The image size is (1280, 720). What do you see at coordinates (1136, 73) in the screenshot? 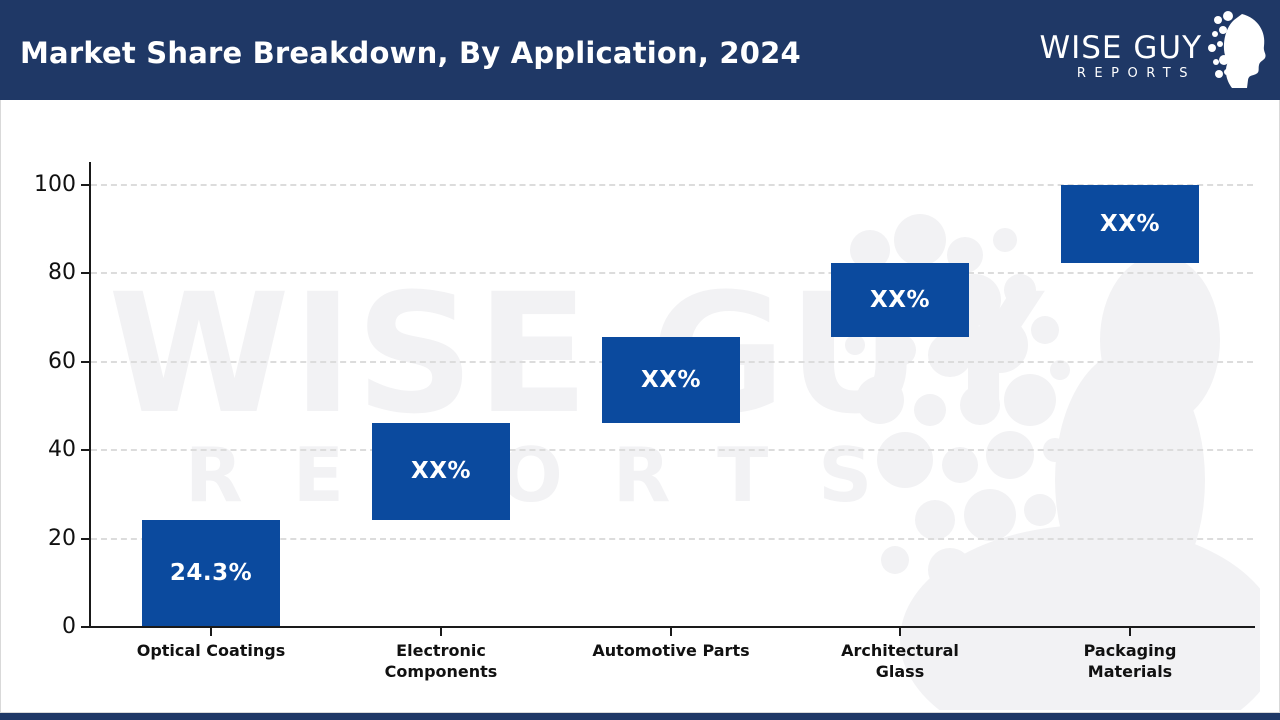
I see `logo-reports-text: REPORTS` at bounding box center [1136, 73].